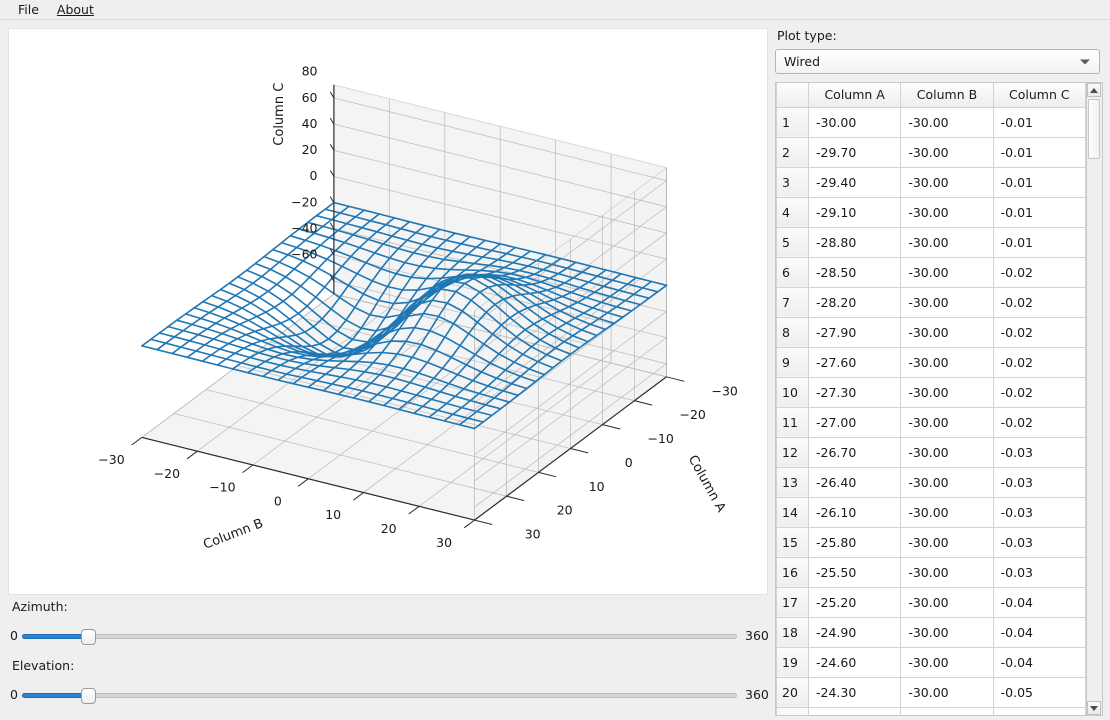 The image size is (1110, 720). What do you see at coordinates (88, 696) in the screenshot?
I see `elevation-slider-handle` at bounding box center [88, 696].